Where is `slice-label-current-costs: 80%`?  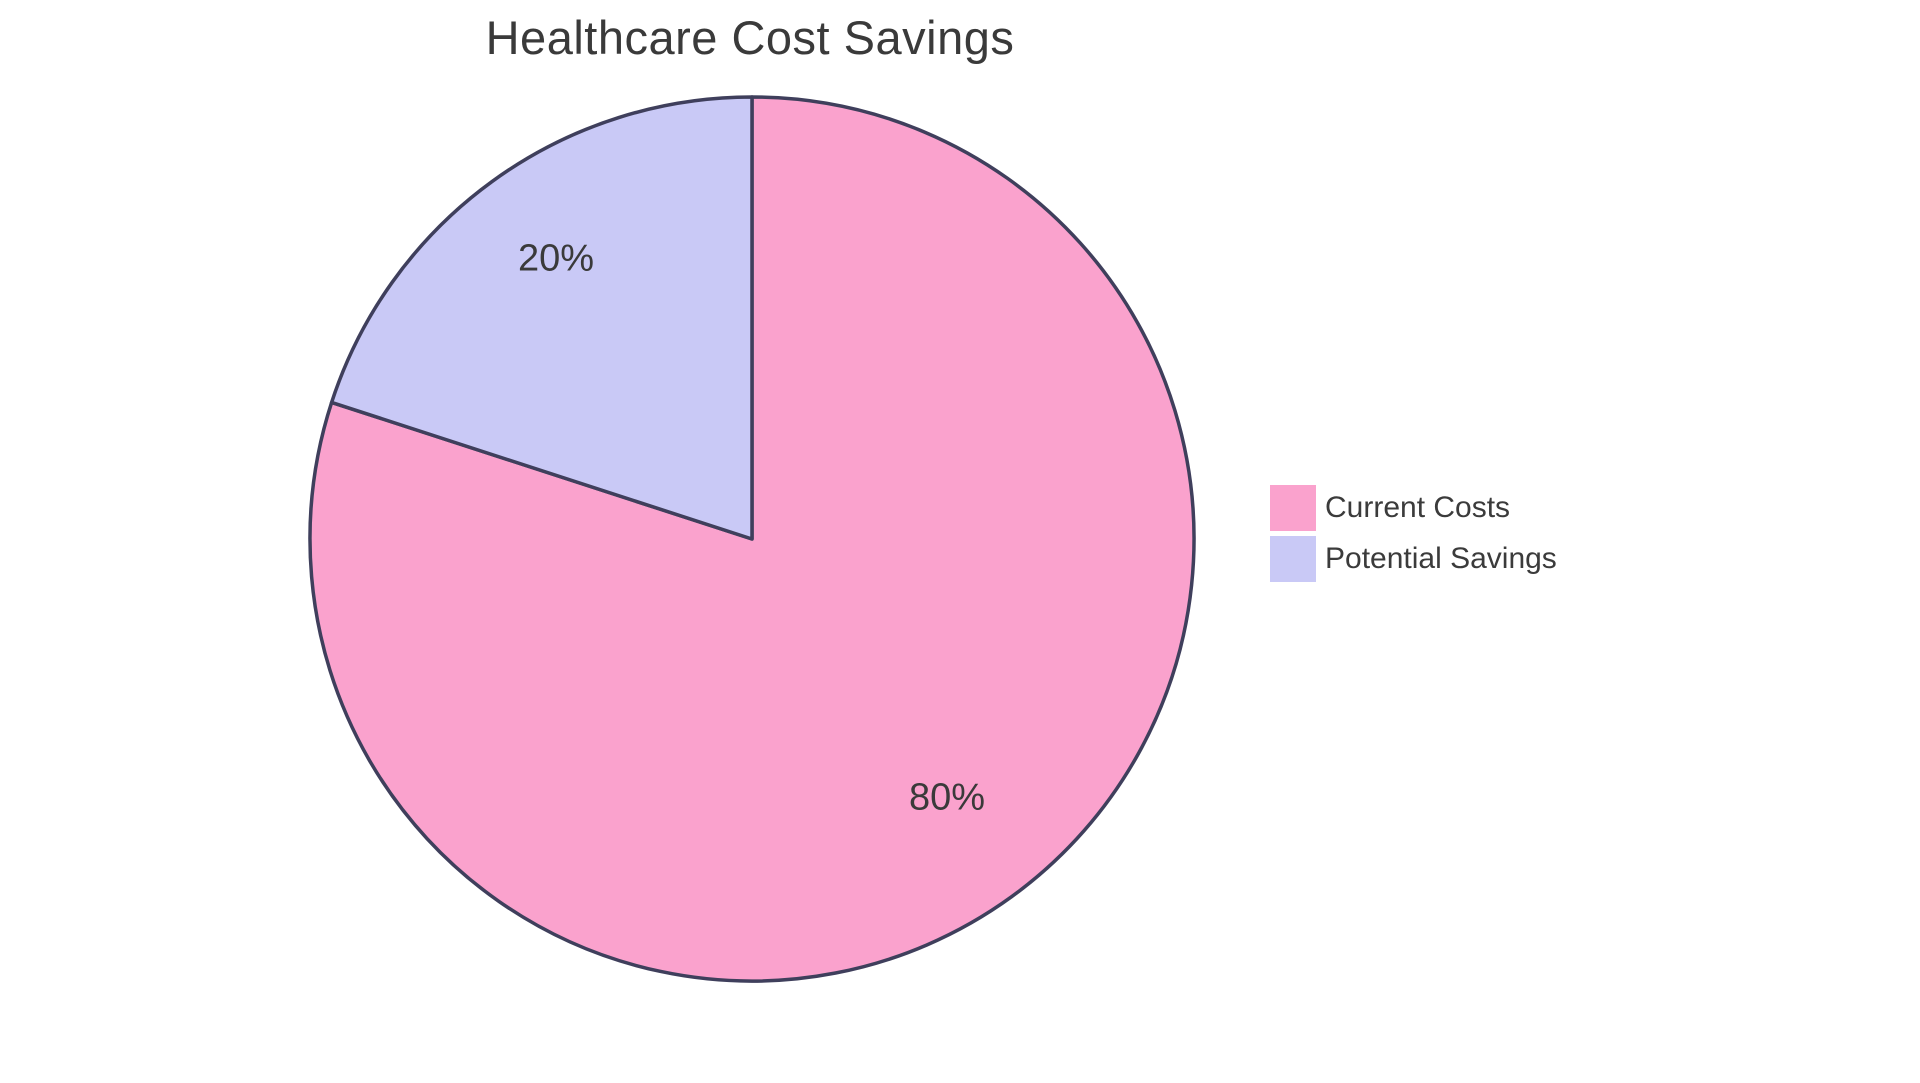 slice-label-current-costs: 80% is located at coordinates (947, 797).